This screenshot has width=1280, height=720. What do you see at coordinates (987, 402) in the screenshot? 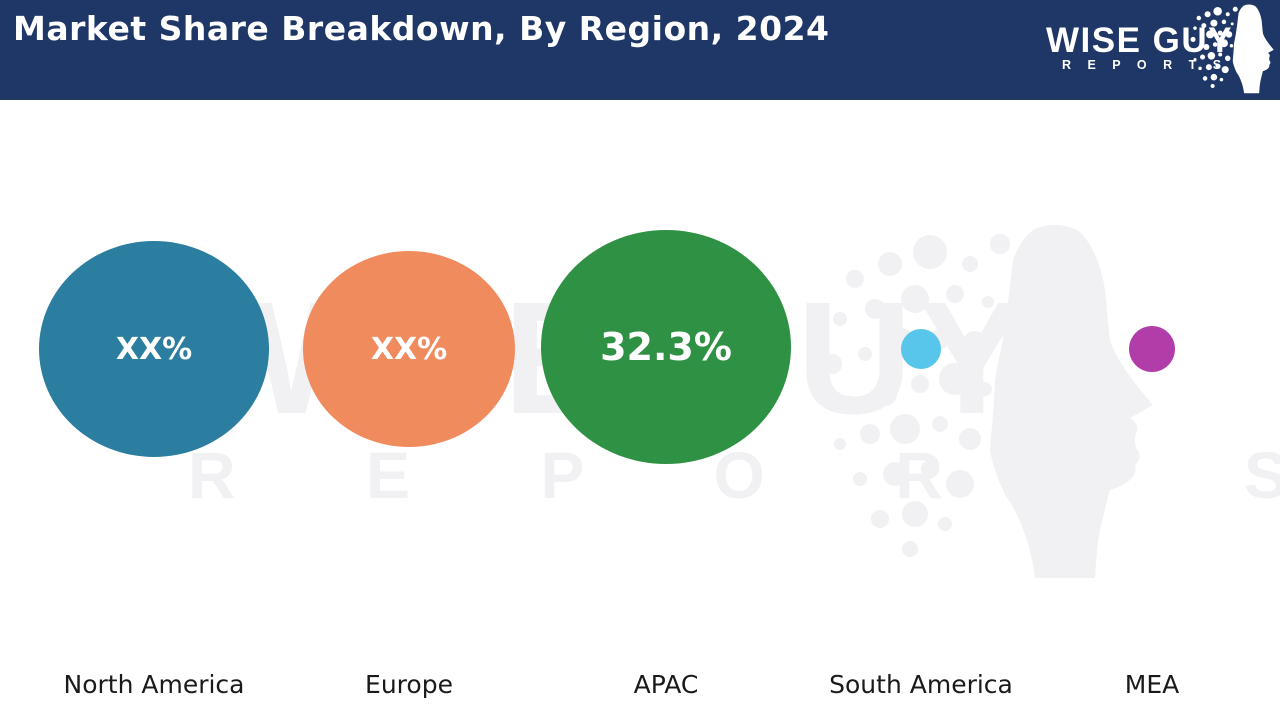
I see `watermark-head-icon` at bounding box center [987, 402].